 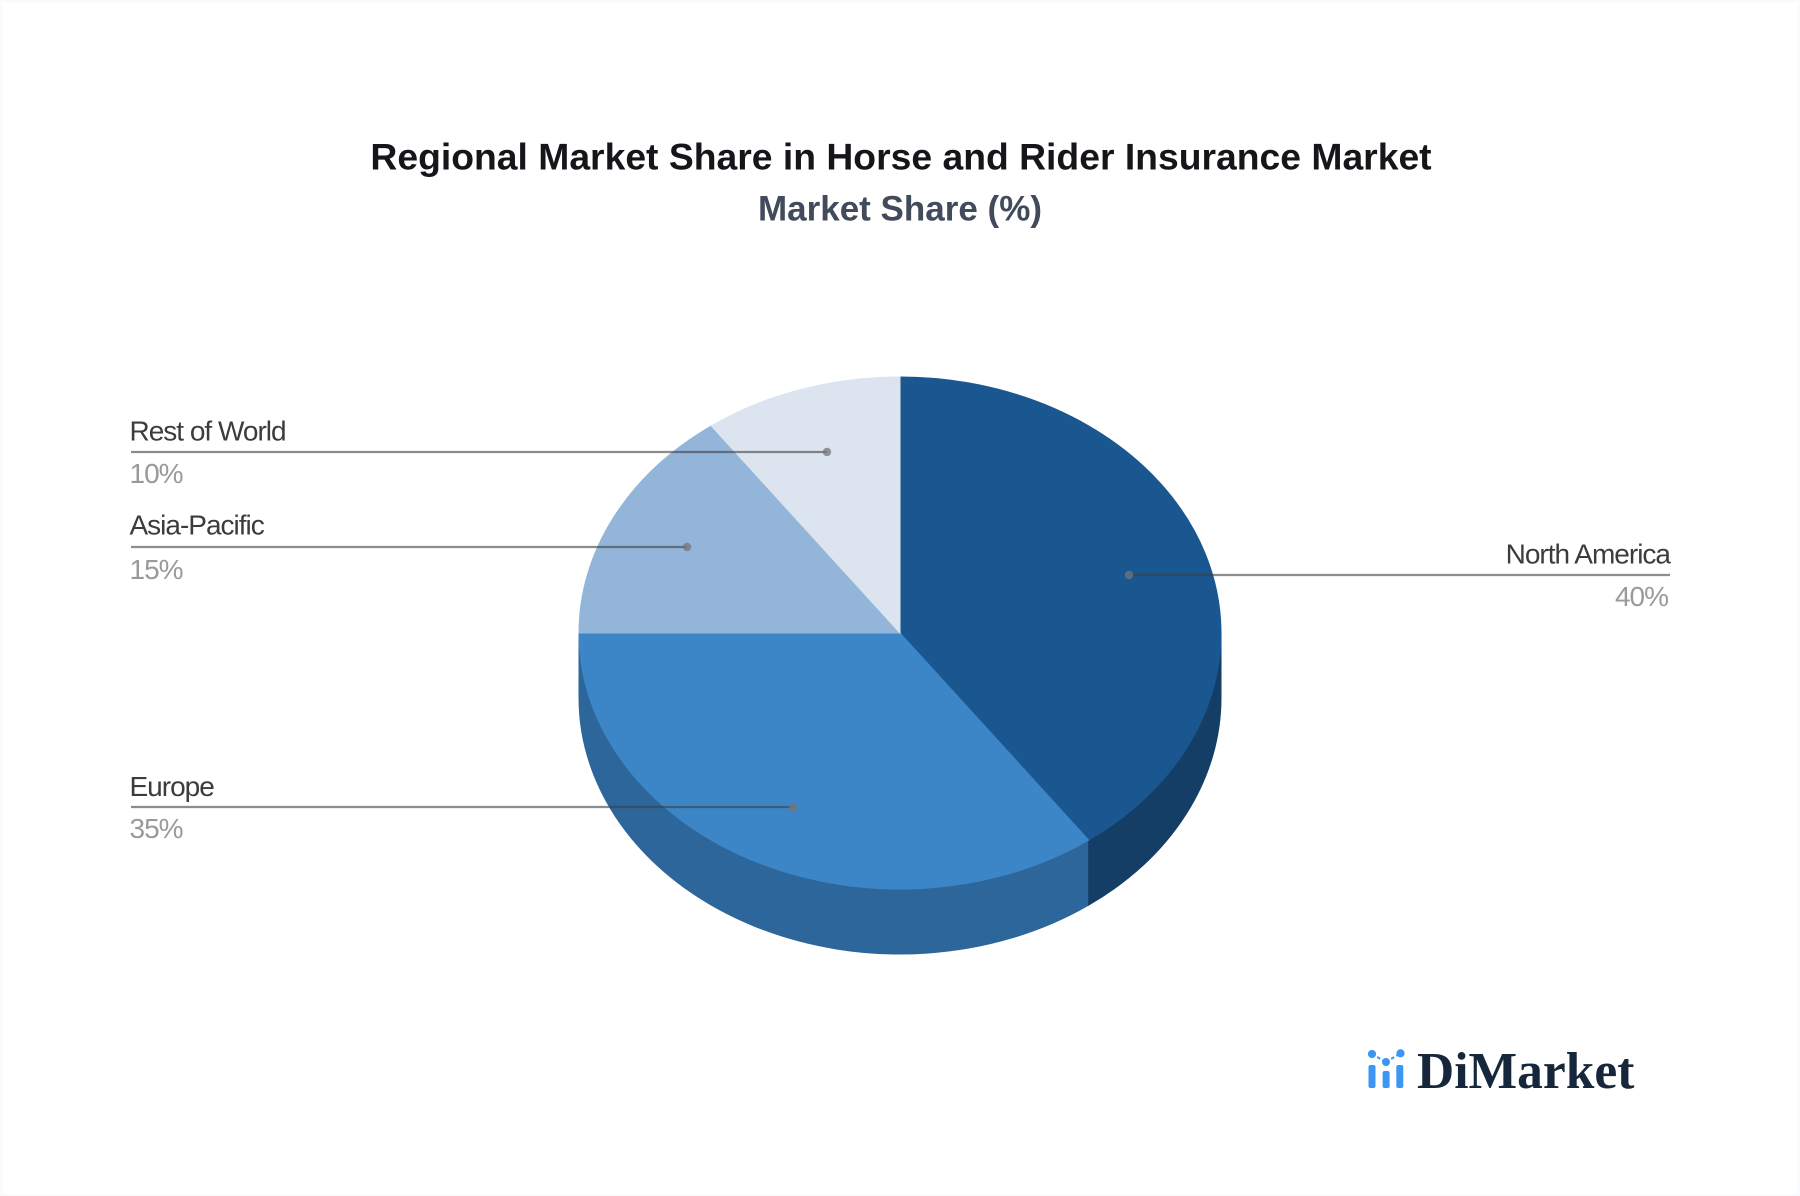 I want to click on svg-text: Rest of World, so click(x=208, y=431).